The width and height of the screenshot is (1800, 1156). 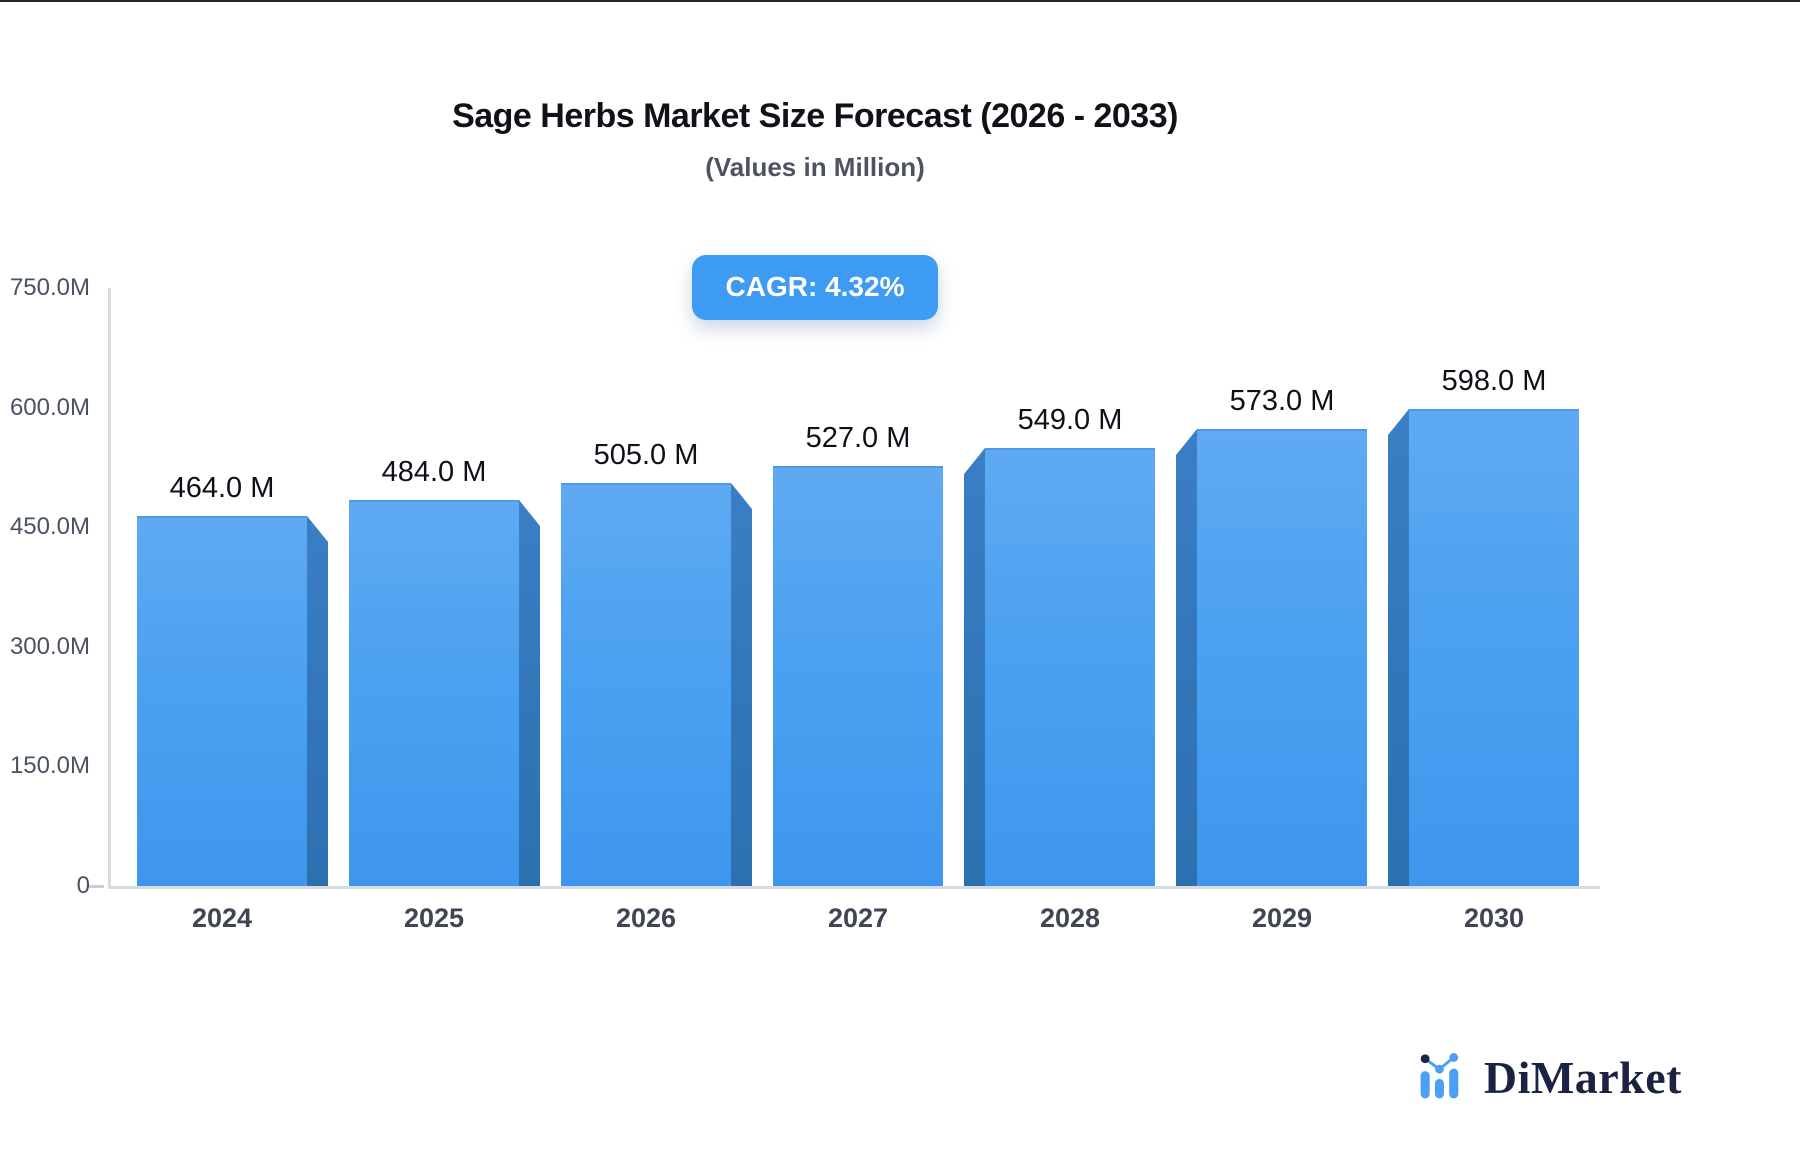 What do you see at coordinates (854, 887) in the screenshot?
I see `x-axis-line` at bounding box center [854, 887].